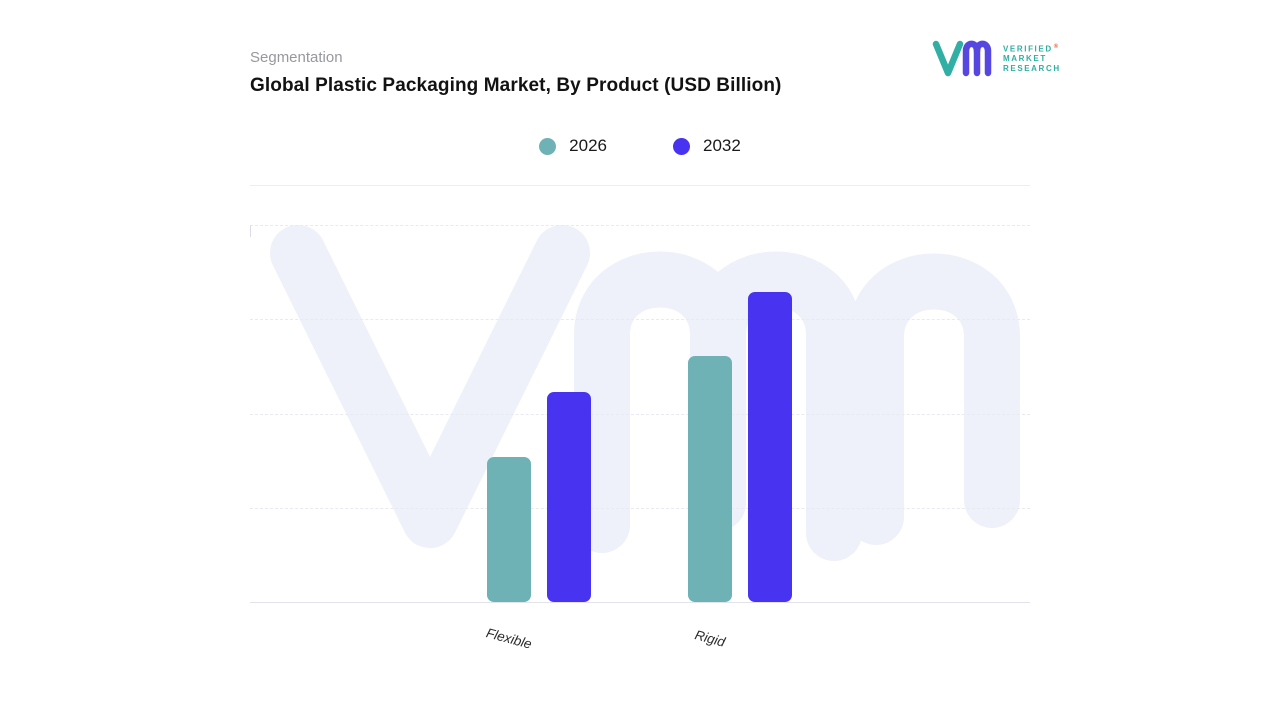  Describe the element at coordinates (548, 146) in the screenshot. I see `legend-dot-2026` at that location.